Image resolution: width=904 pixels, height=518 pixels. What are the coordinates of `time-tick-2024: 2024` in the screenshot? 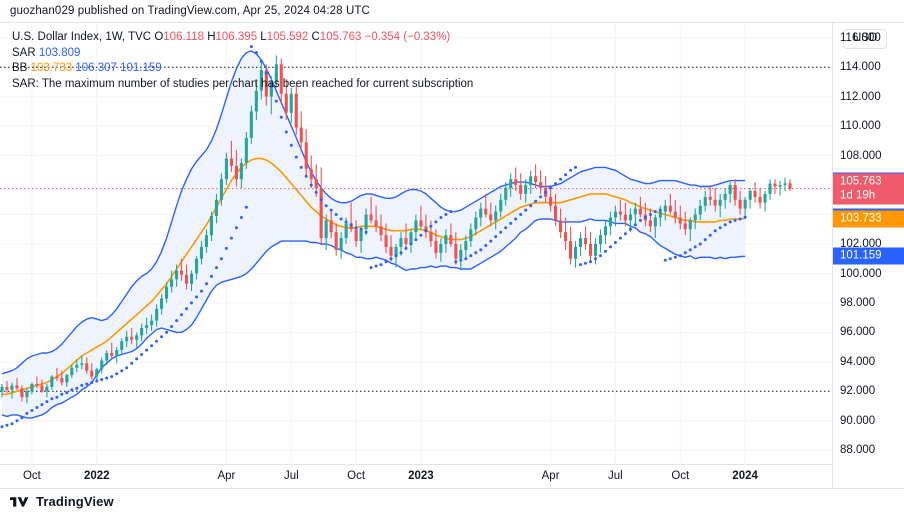 It's located at (745, 476).